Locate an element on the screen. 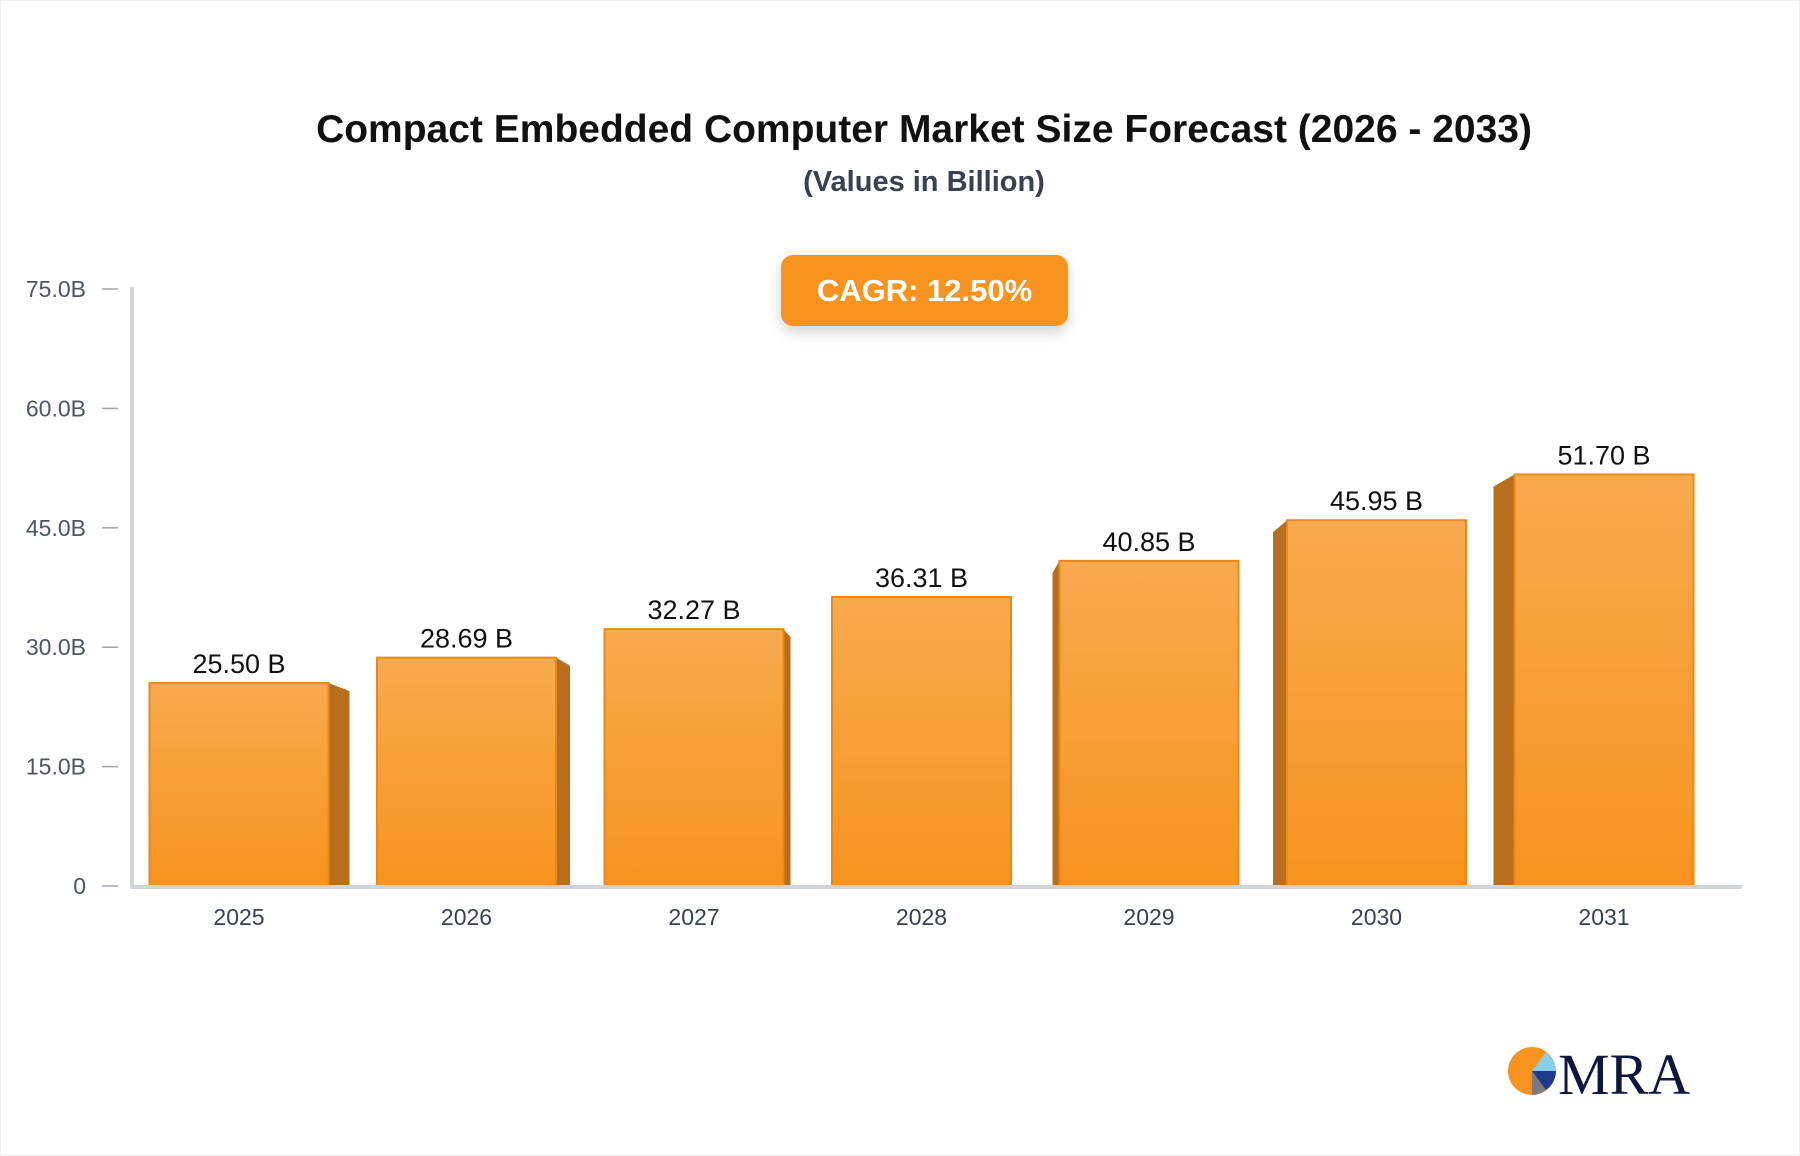 The image size is (1800, 1156). bar-2029 is located at coordinates (1149, 723).